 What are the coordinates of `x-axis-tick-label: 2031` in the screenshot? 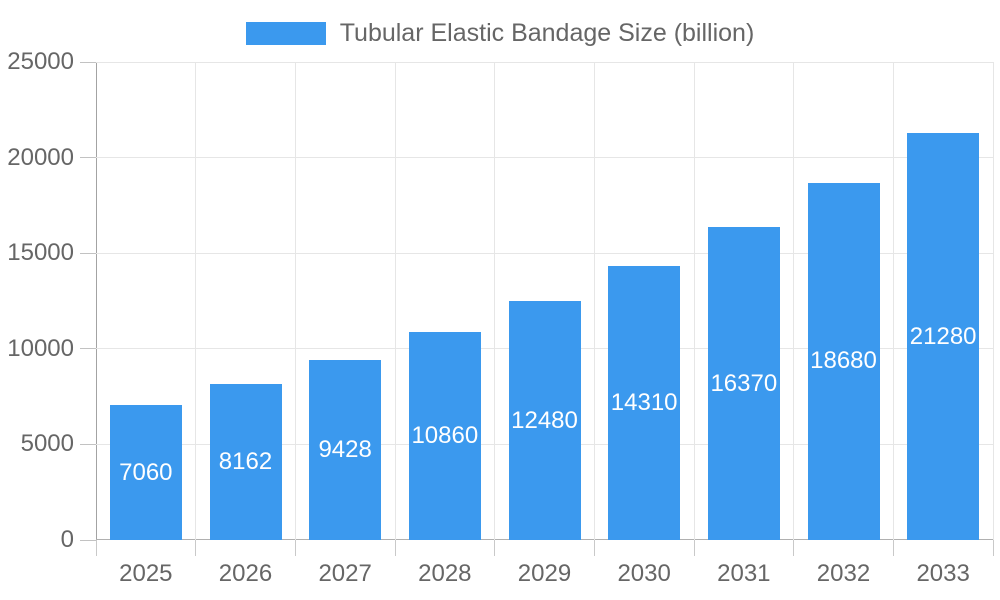 It's located at (744, 573).